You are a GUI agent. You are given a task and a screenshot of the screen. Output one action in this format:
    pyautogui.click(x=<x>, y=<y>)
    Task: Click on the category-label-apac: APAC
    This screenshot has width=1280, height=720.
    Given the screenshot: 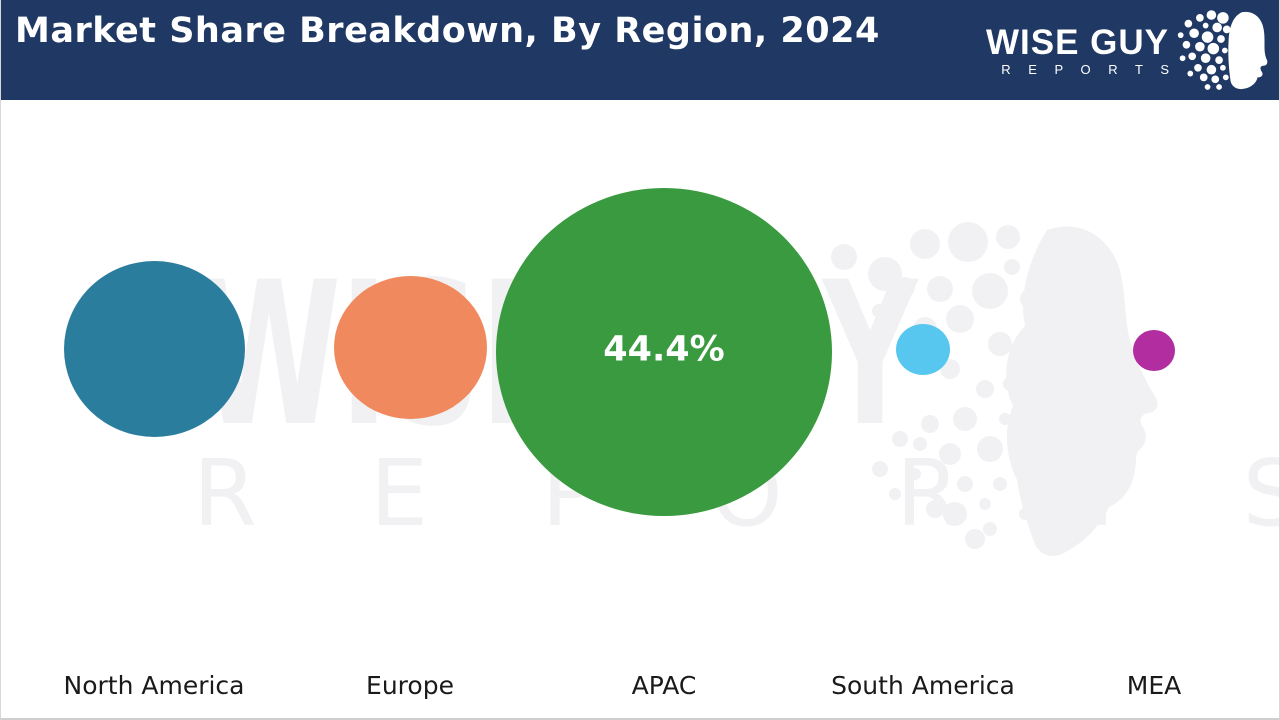 What is the action you would take?
    pyautogui.click(x=664, y=685)
    